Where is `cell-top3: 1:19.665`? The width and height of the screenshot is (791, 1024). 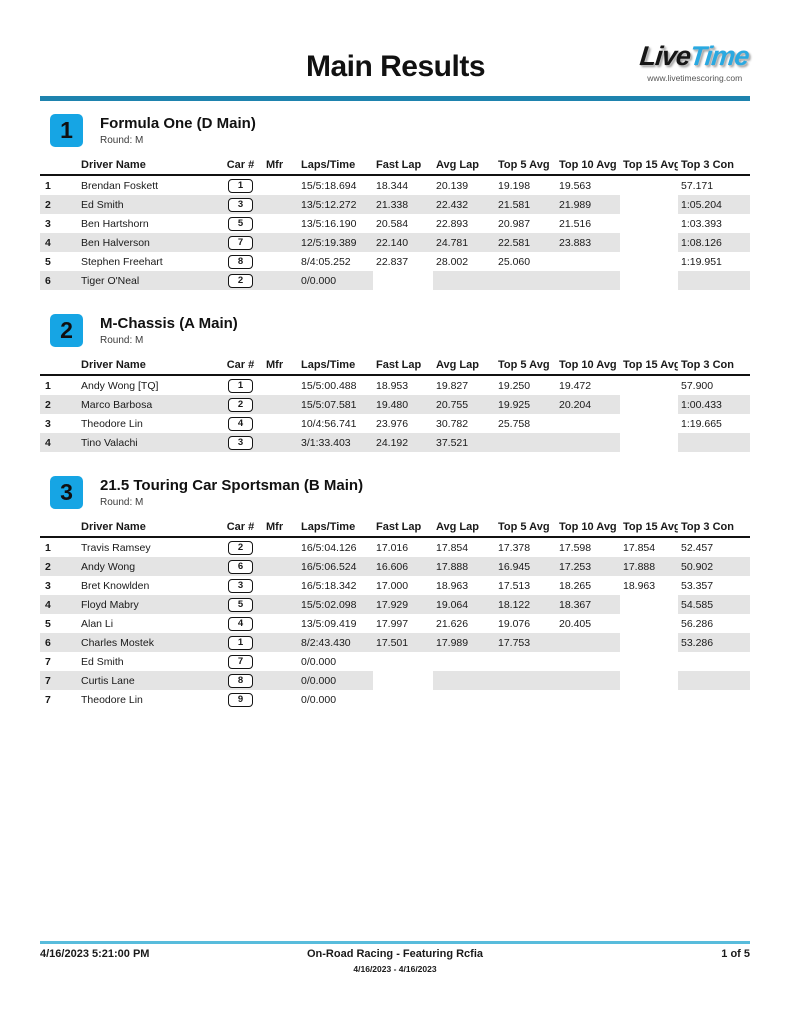 cell-top3: 1:19.665 is located at coordinates (701, 423).